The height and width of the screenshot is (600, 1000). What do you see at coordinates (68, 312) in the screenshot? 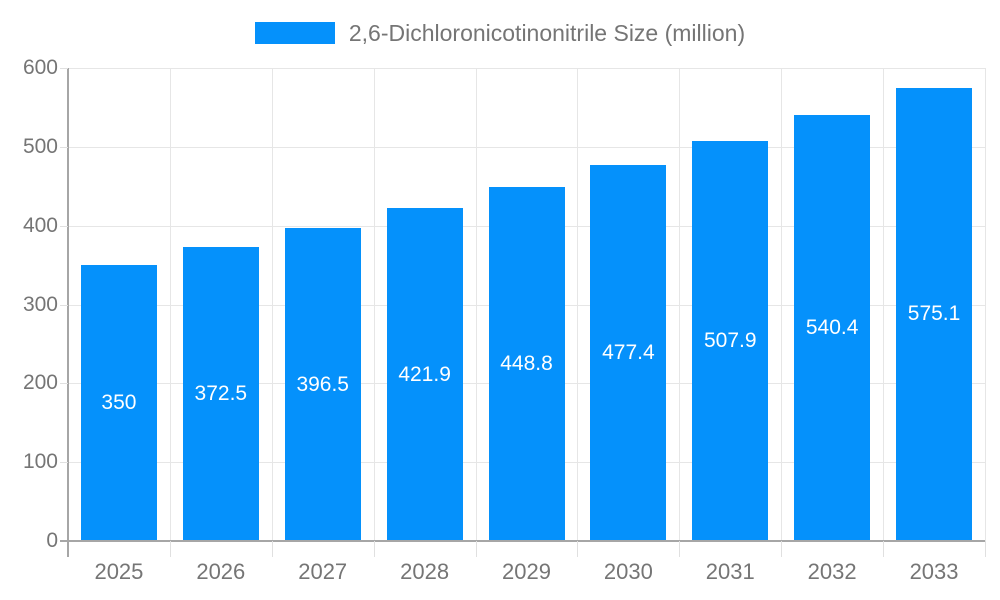
I see `y-axis-line` at bounding box center [68, 312].